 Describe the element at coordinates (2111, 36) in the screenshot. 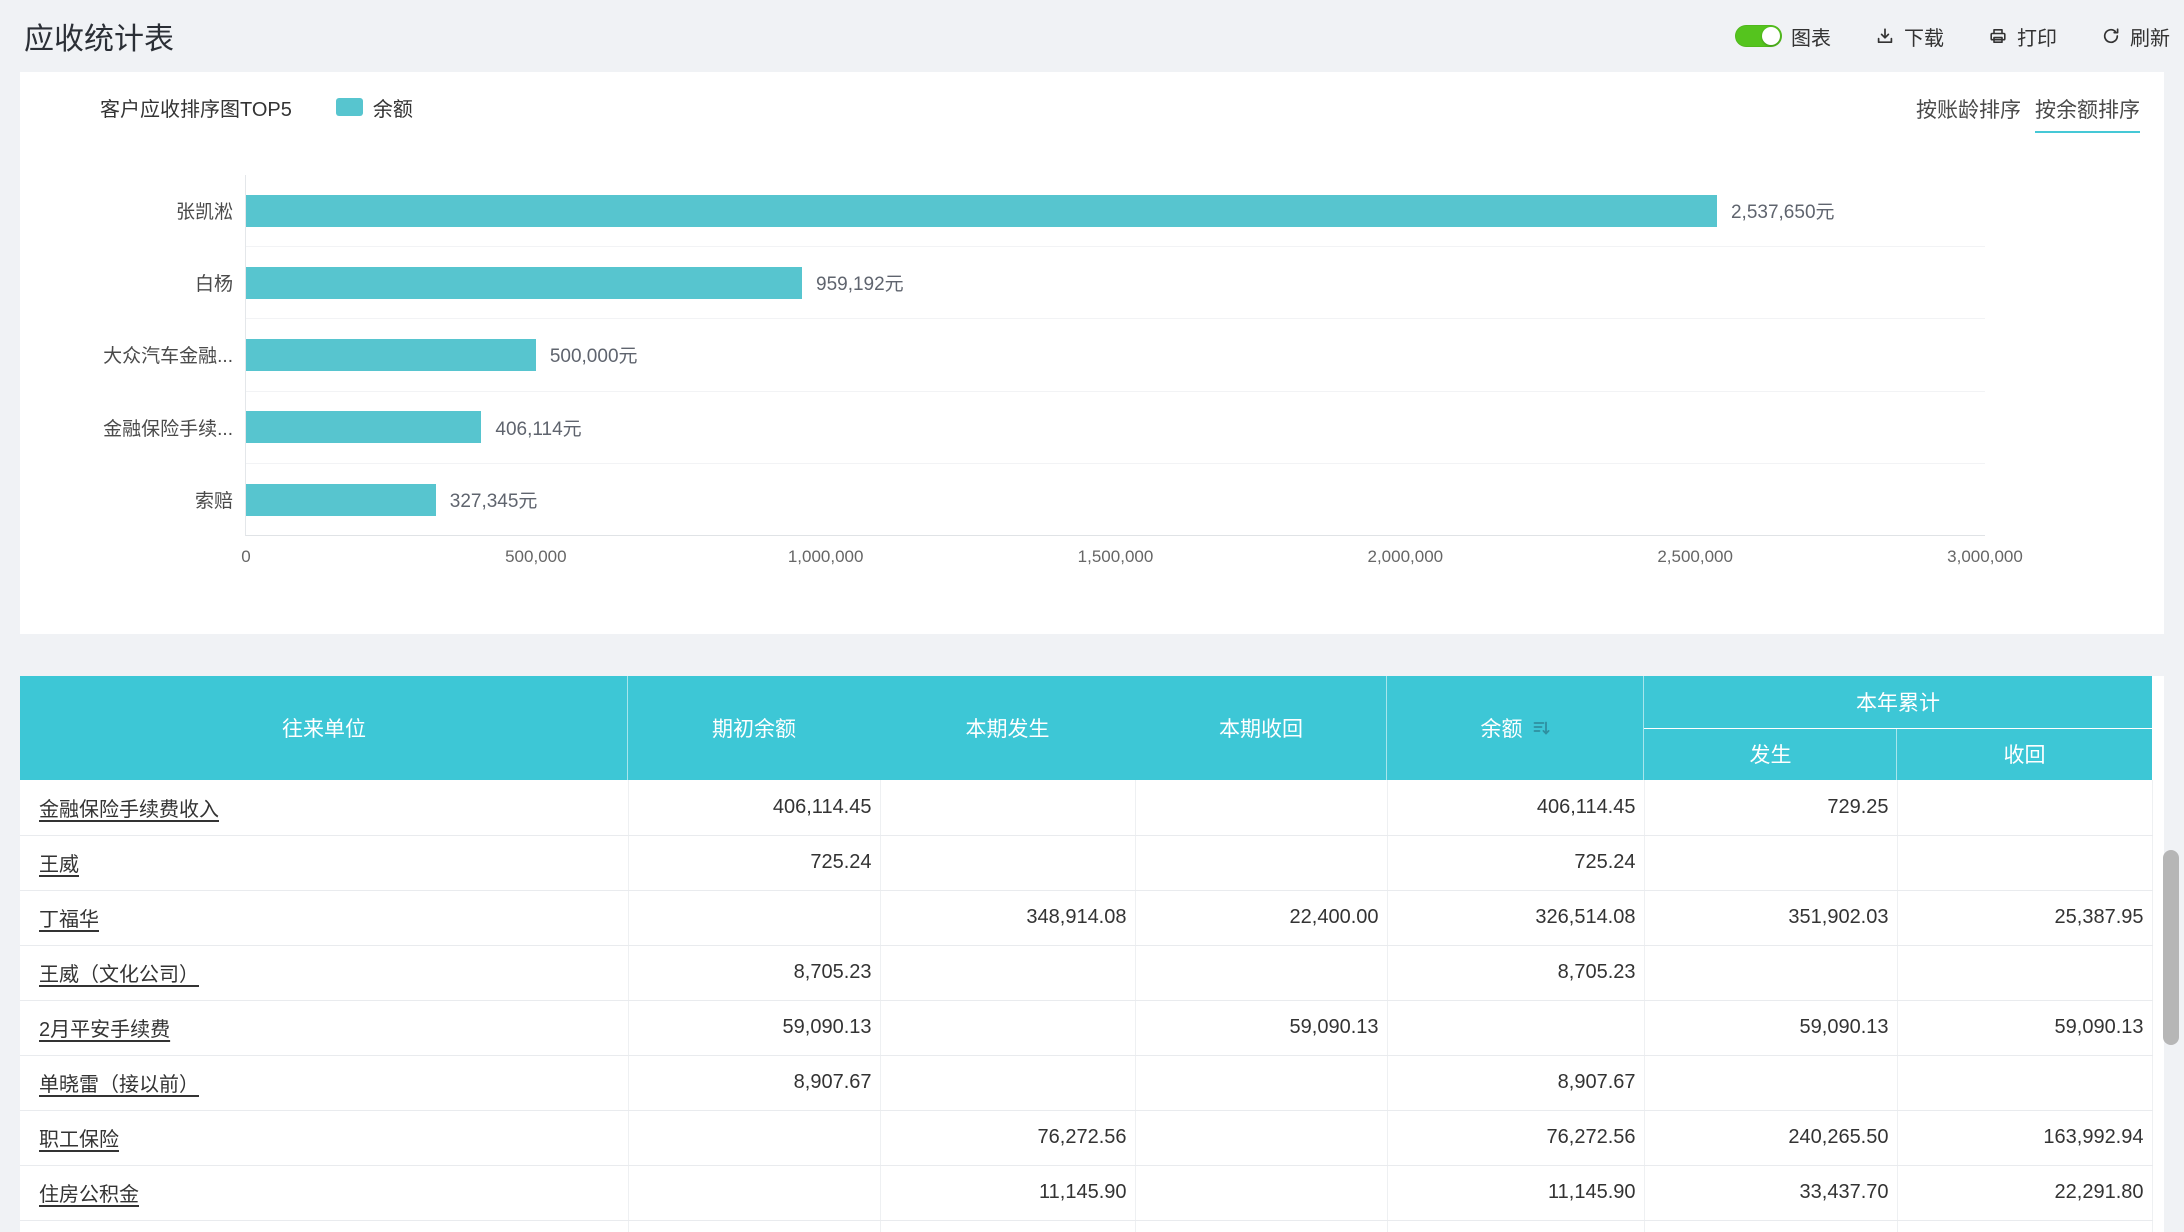

I see `refresh-icon` at that location.